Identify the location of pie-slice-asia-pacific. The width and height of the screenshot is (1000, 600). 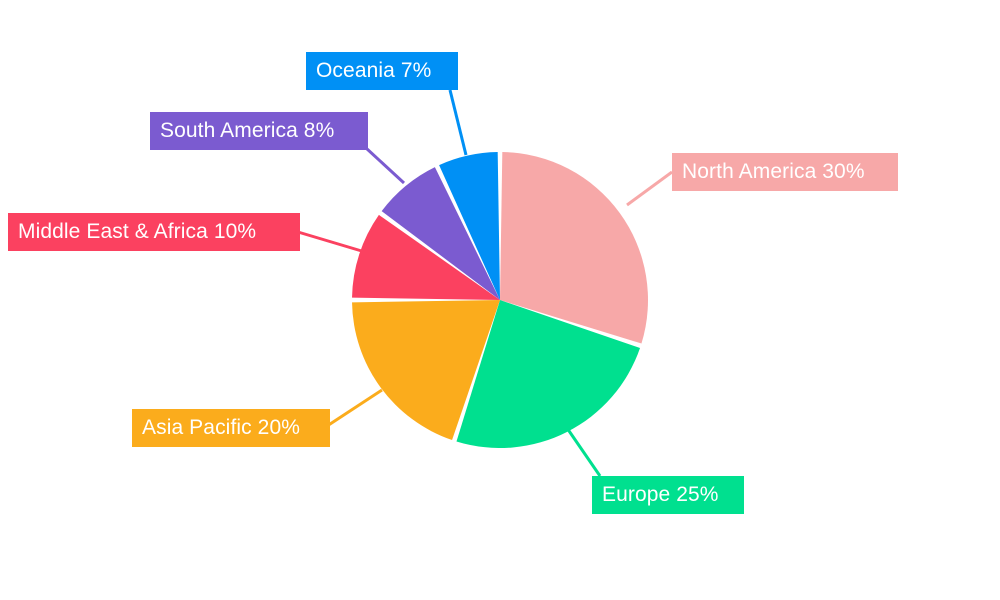
(426, 370).